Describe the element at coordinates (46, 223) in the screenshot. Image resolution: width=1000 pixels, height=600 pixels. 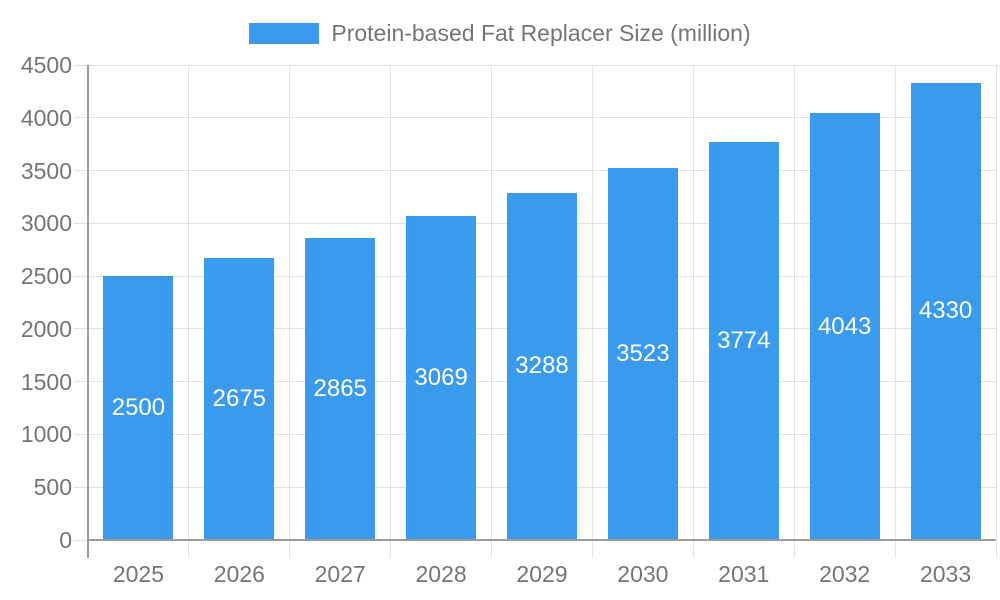
I see `y-axis-tick-label: 3000` at that location.